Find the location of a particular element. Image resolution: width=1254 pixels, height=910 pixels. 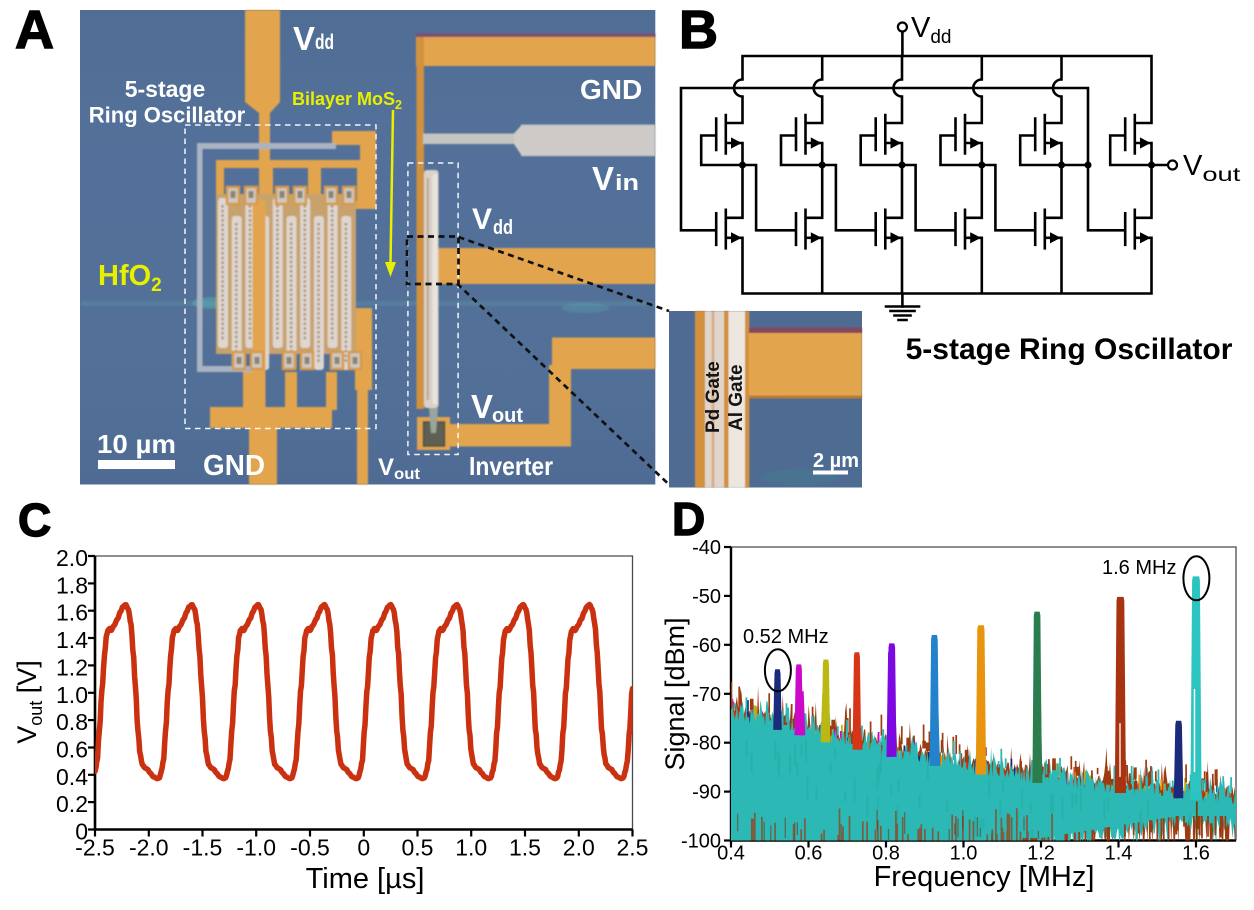

svg-text: 2 µm is located at coordinates (836, 461).